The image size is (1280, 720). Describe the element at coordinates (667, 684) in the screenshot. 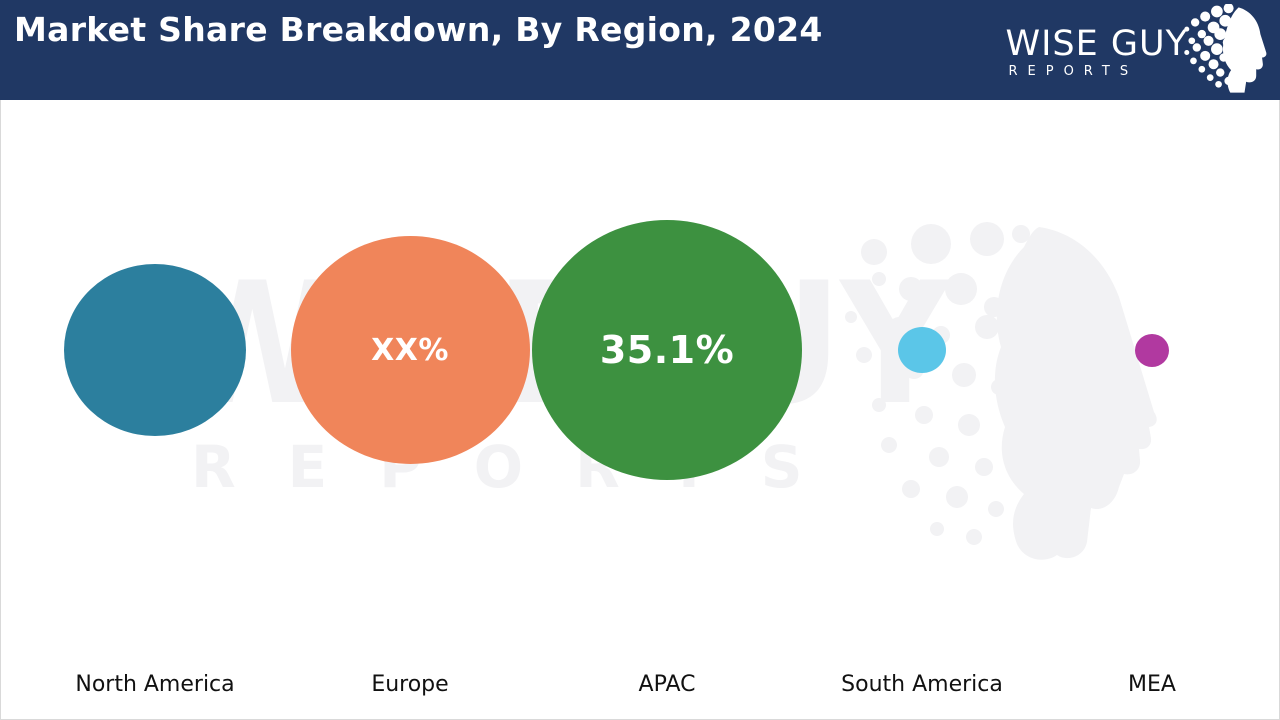

I see `category-label-apac: APAC` at that location.